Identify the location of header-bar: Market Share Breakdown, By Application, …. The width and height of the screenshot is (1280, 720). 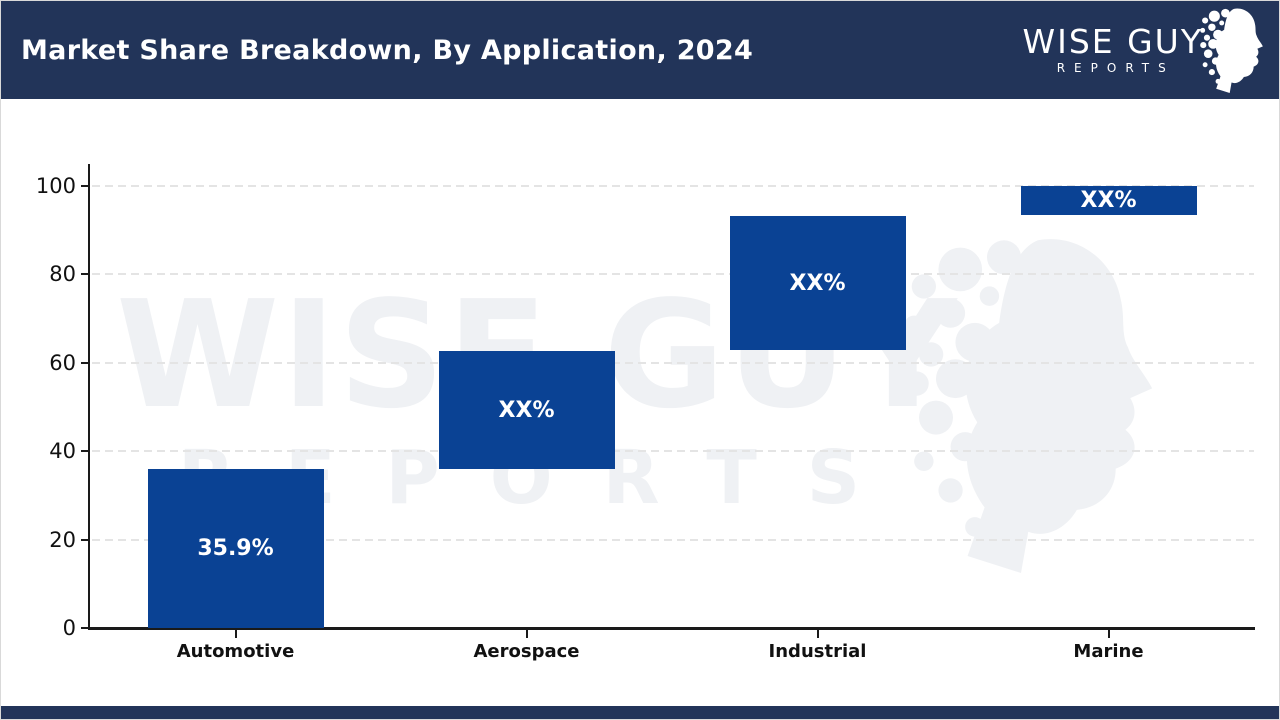
(640, 50).